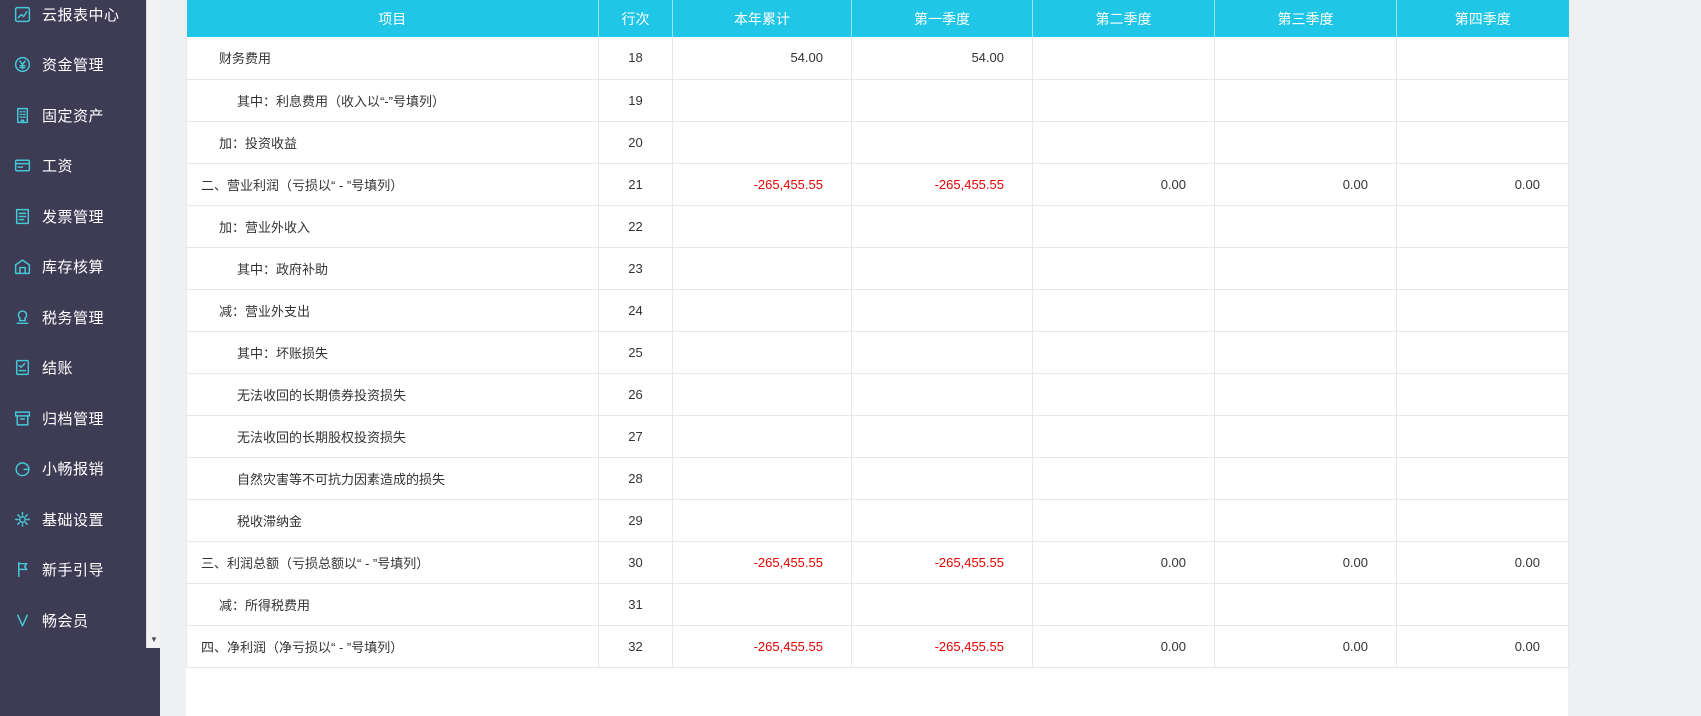 The height and width of the screenshot is (716, 1701). I want to click on cell-item: 其中：利息费用（收入以“-”号填列）, so click(392, 100).